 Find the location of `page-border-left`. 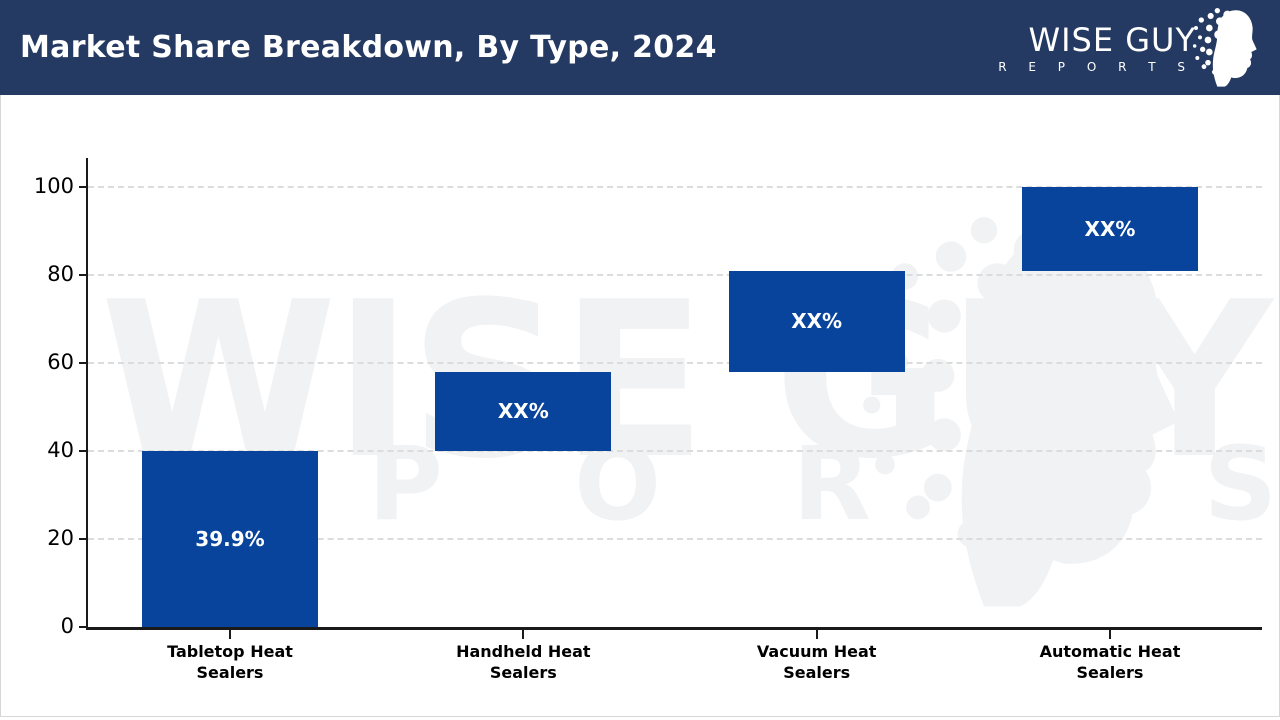

page-border-left is located at coordinates (0, 406).